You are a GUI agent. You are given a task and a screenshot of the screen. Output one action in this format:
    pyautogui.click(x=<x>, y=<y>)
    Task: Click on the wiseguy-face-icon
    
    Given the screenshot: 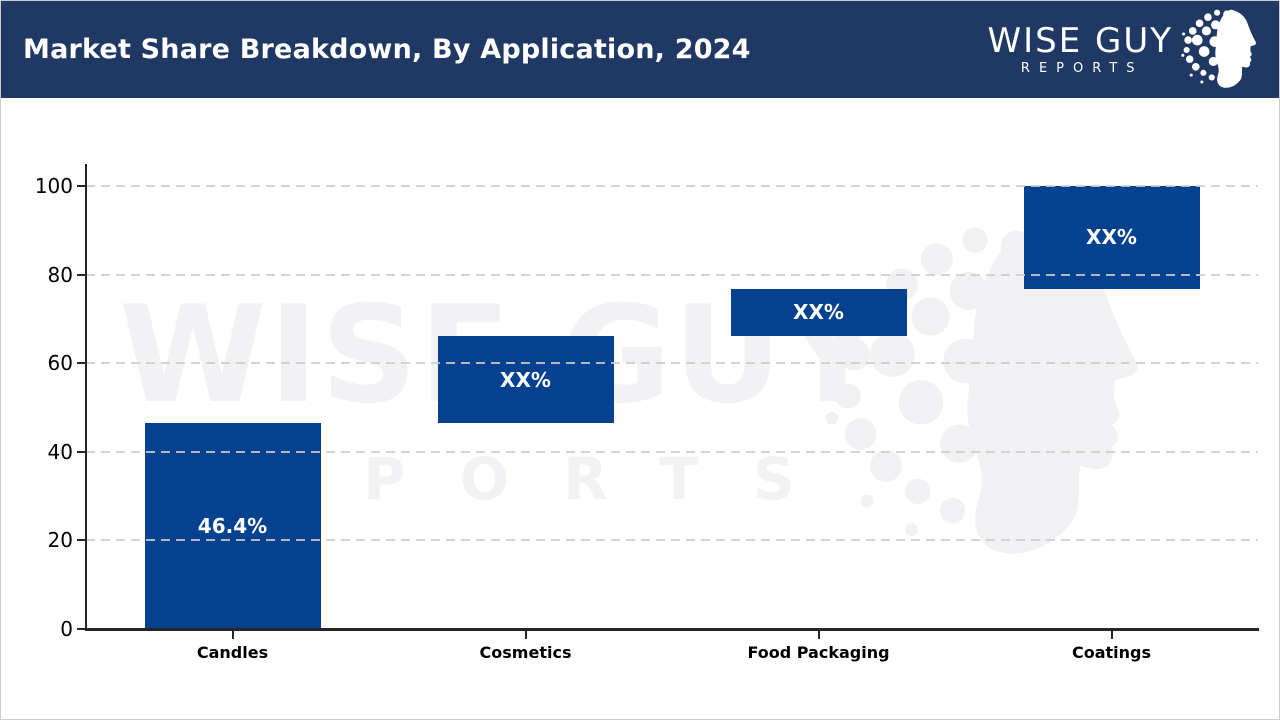 What is the action you would take?
    pyautogui.click(x=1218, y=48)
    